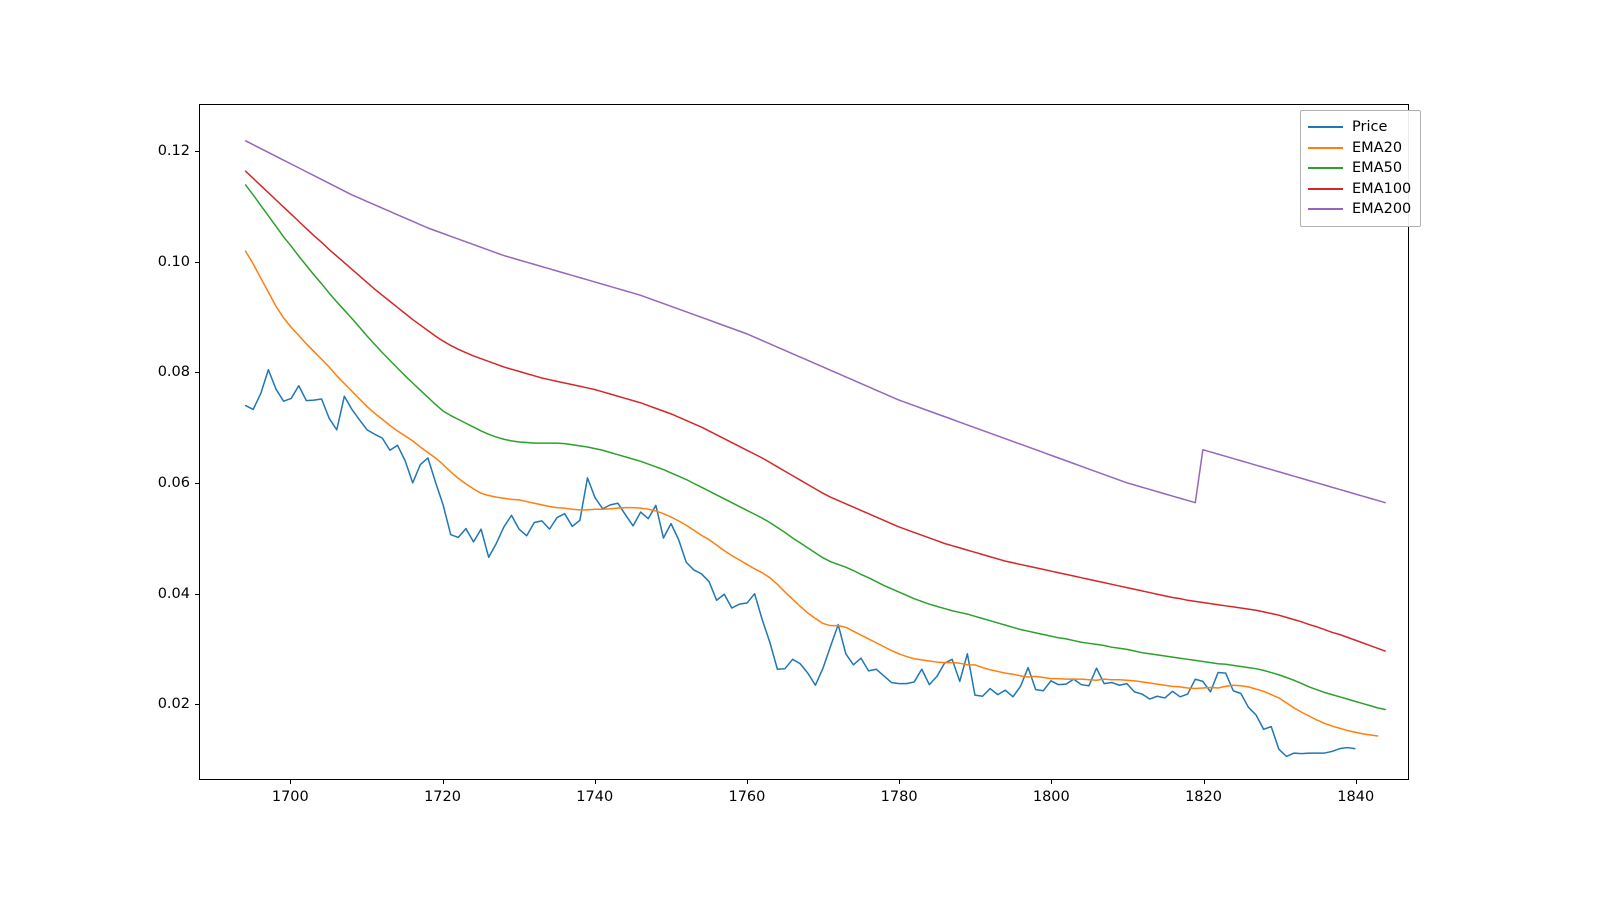 The height and width of the screenshot is (900, 1600). I want to click on y-tick-label: 0.12, so click(173, 151).